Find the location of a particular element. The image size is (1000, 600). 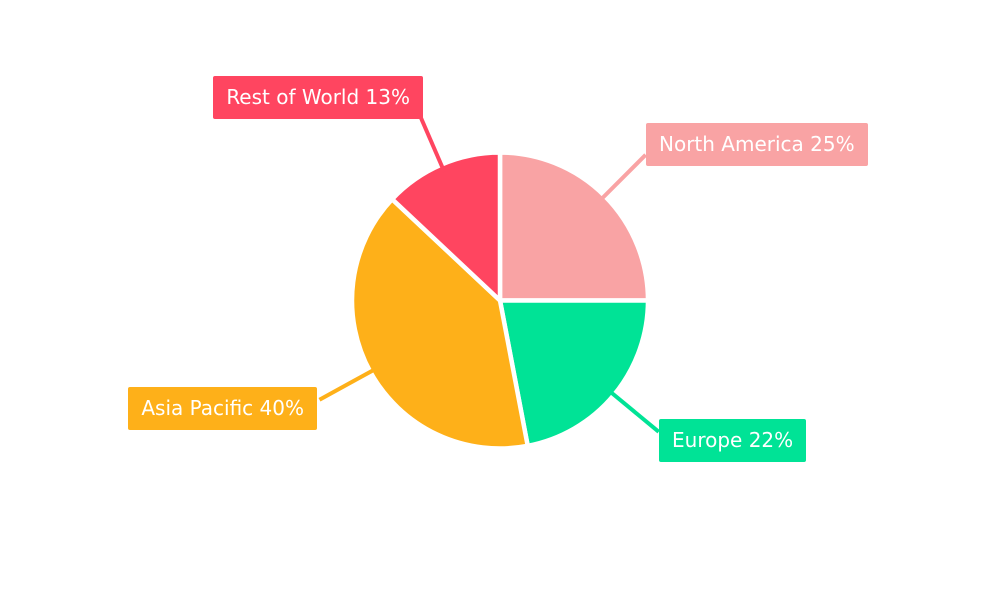

leader-line-asia-pacific is located at coordinates (348, 384).